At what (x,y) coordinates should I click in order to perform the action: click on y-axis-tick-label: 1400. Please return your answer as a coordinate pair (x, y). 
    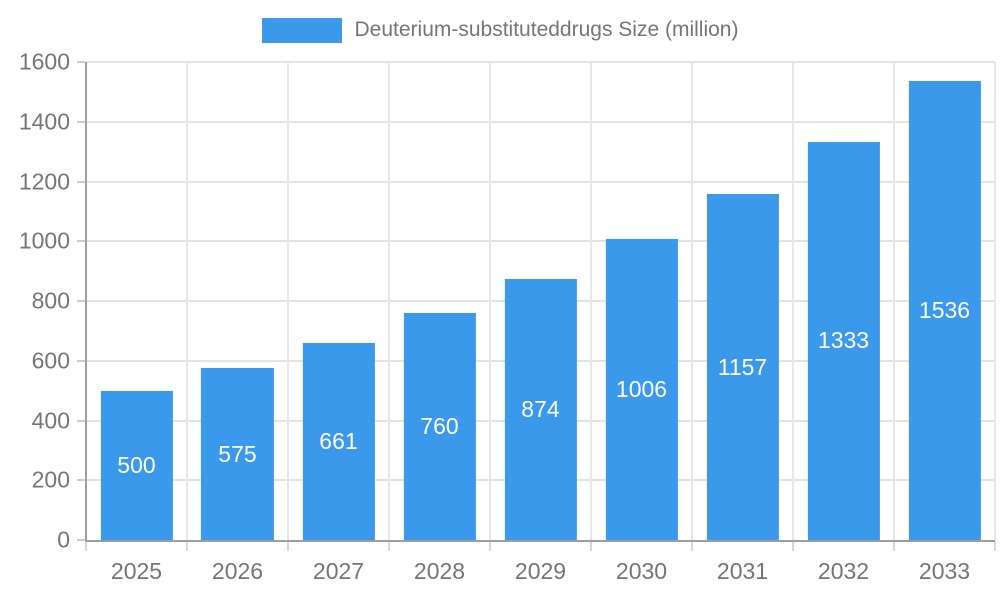
    Looking at the image, I should click on (44, 121).